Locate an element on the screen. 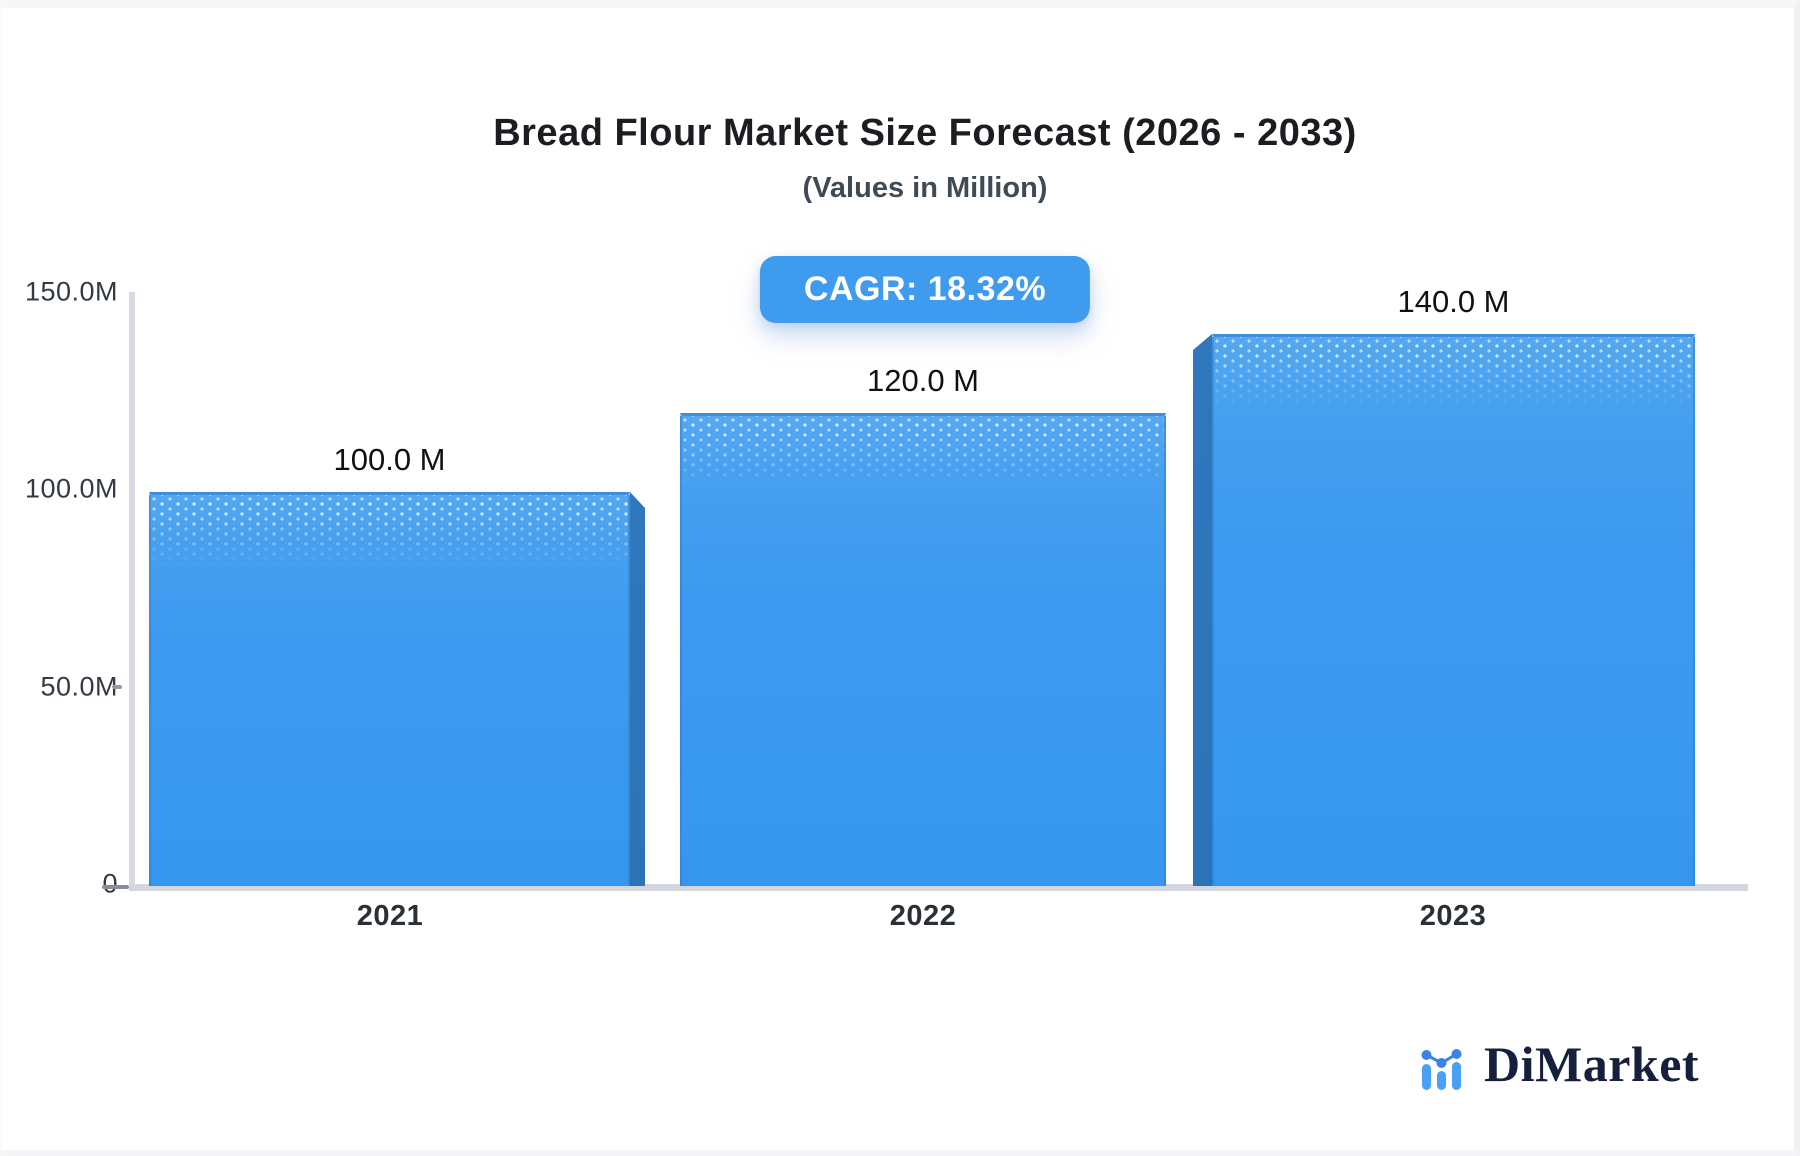  bar-column-2021 is located at coordinates (397, 689).